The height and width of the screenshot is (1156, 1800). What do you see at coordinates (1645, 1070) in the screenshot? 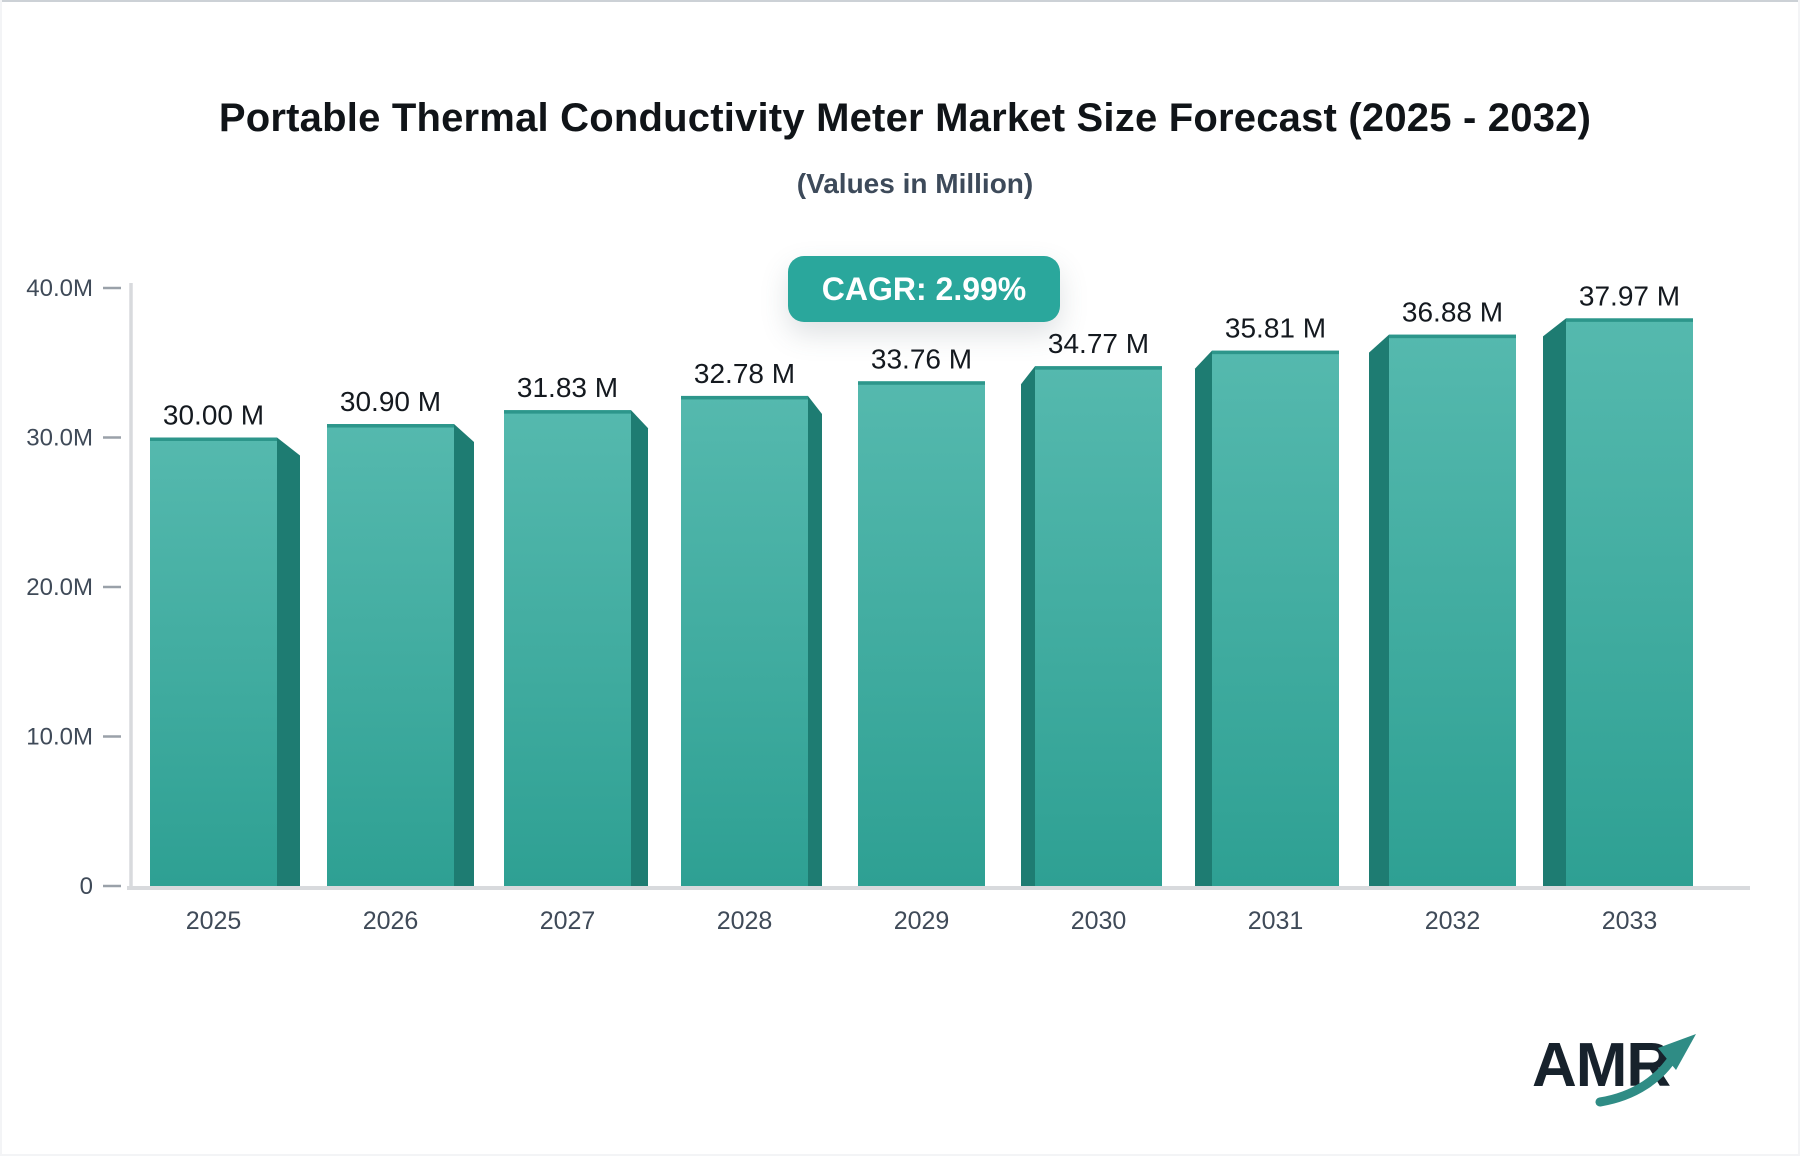
I see `logo-growth-arrow-icon` at bounding box center [1645, 1070].